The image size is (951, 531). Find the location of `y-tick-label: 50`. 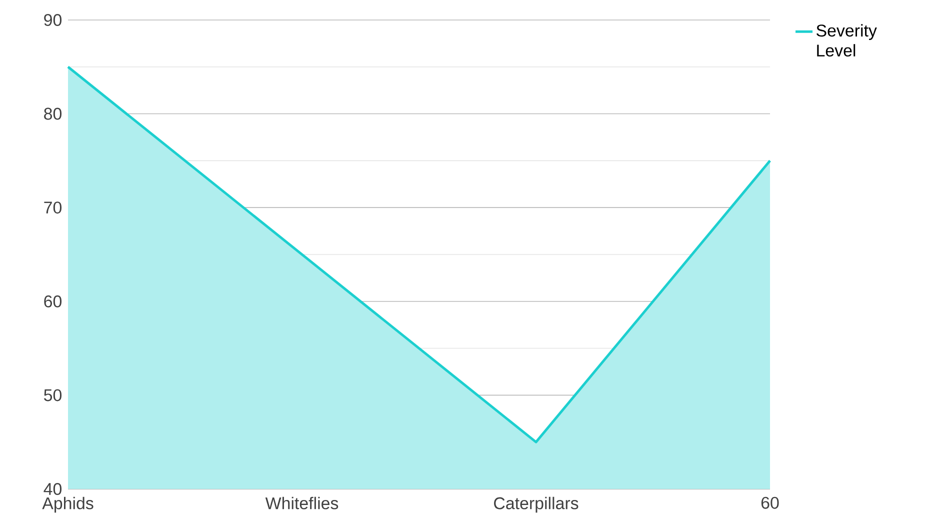

y-tick-label: 50 is located at coordinates (53, 395).